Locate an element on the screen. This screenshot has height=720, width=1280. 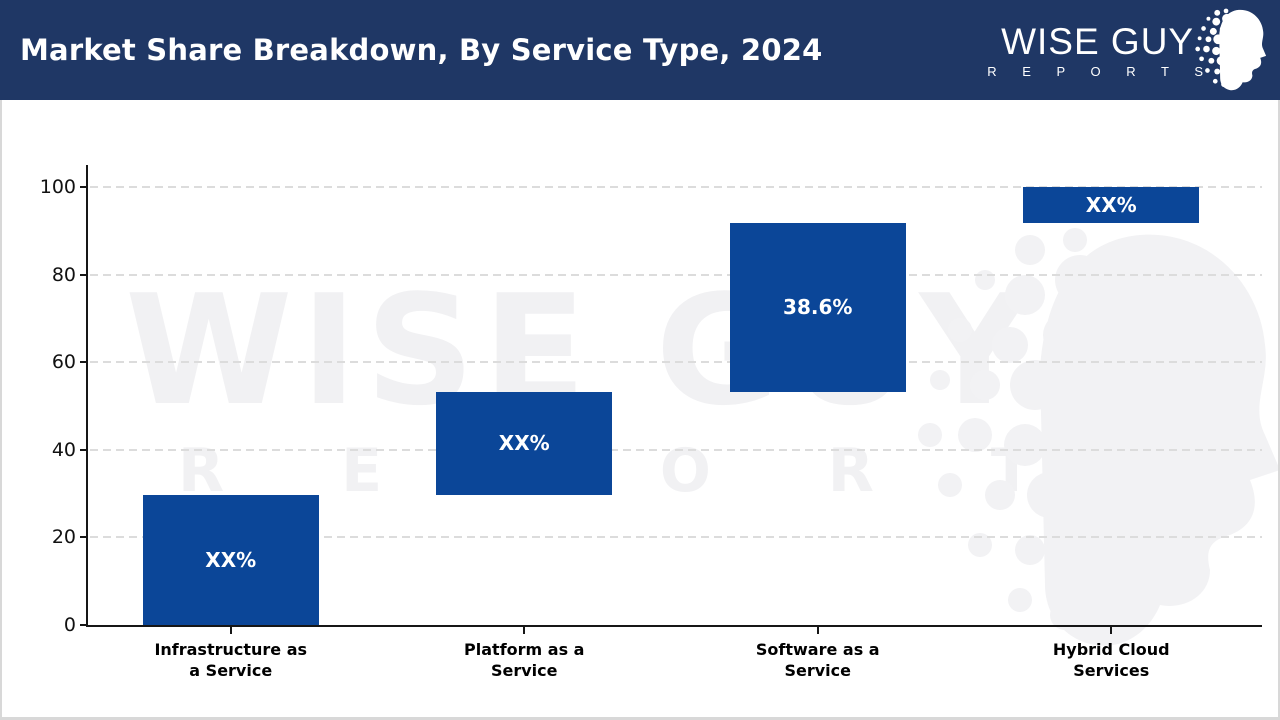
brand-logo: WISE GUY R E P O R T S is located at coordinates (1124, 50).